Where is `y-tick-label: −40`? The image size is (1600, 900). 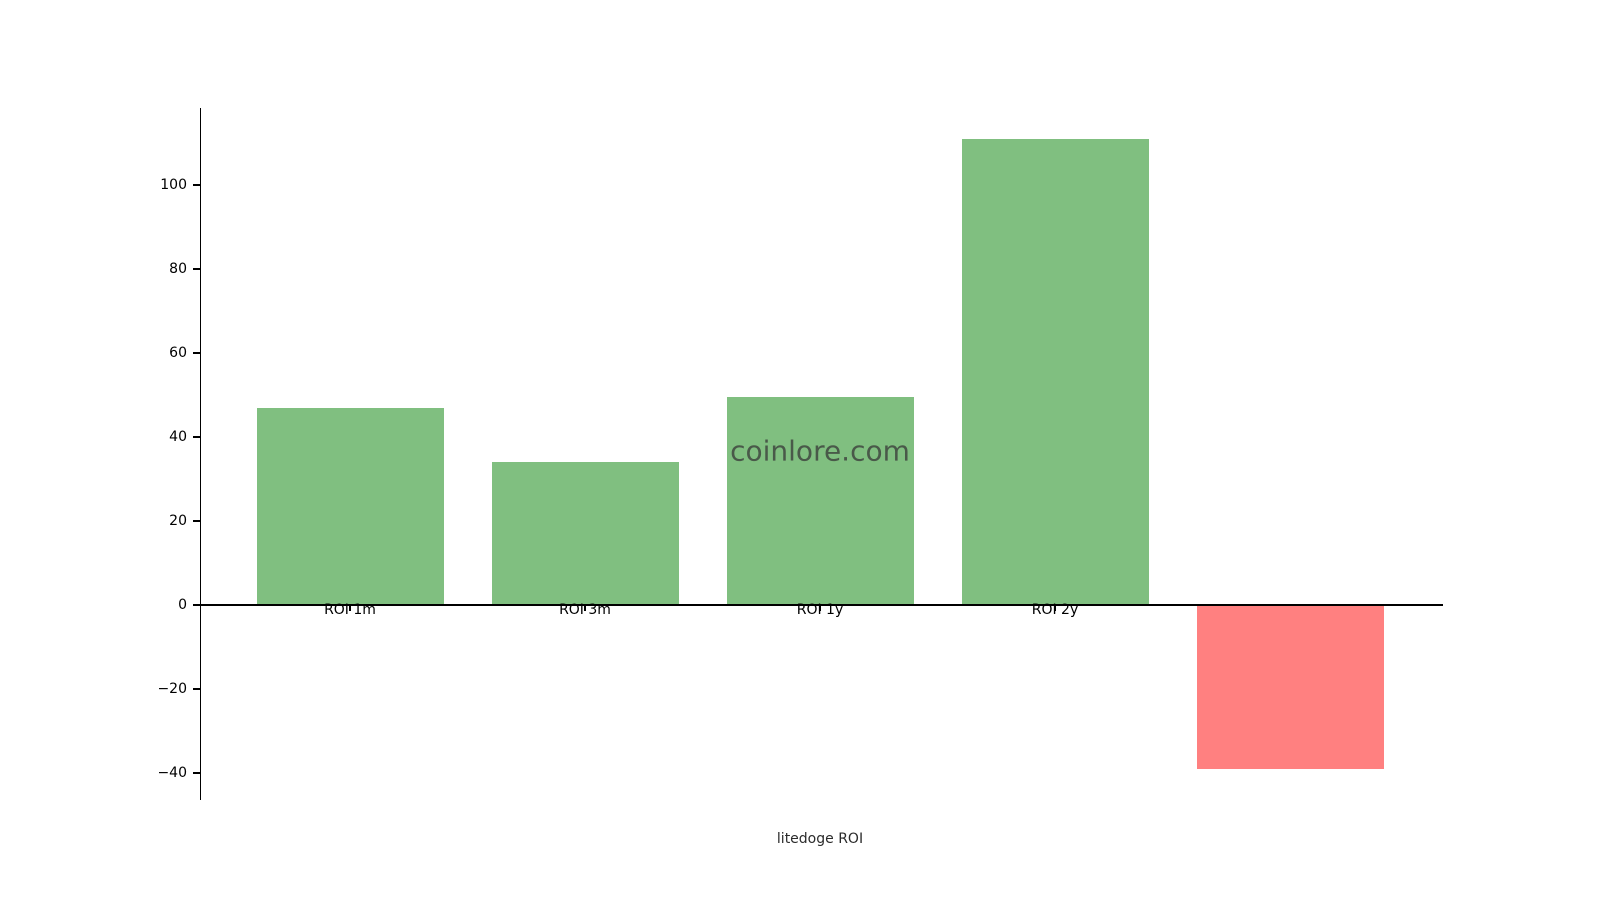 y-tick-label: −40 is located at coordinates (172, 773).